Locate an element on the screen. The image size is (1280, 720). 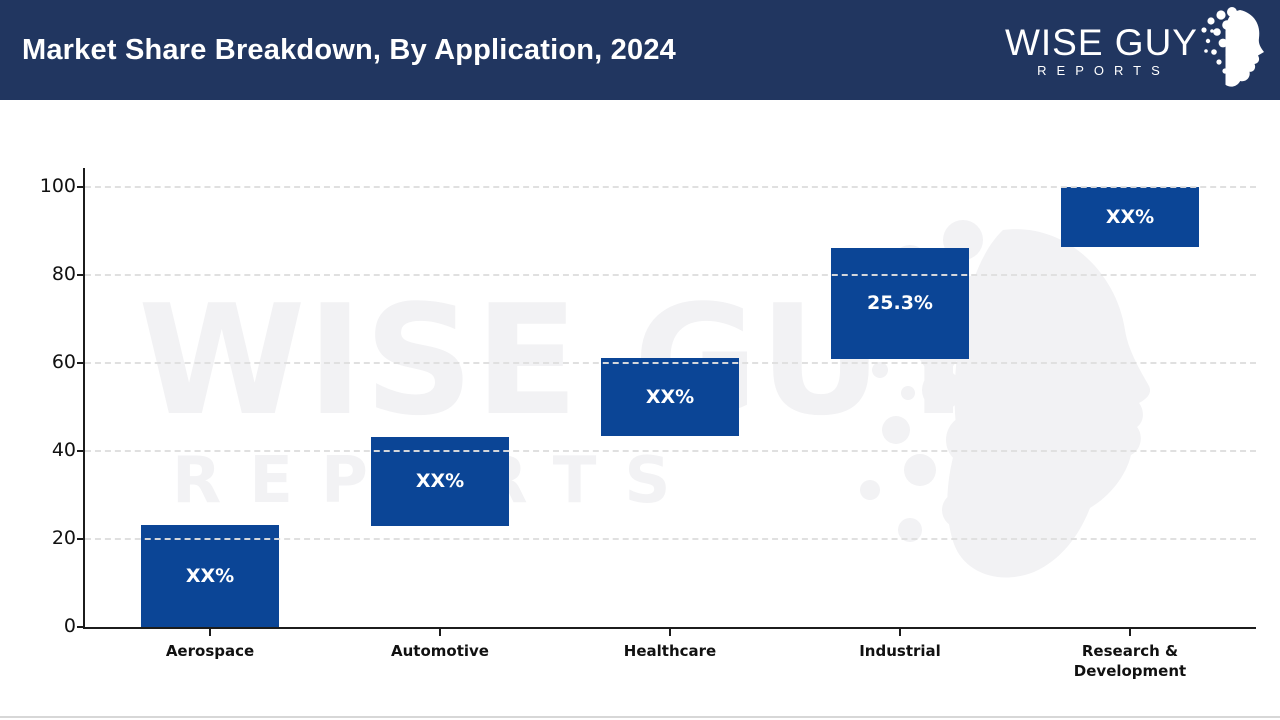
y-axis-tick-label: 80 is located at coordinates (63, 274).